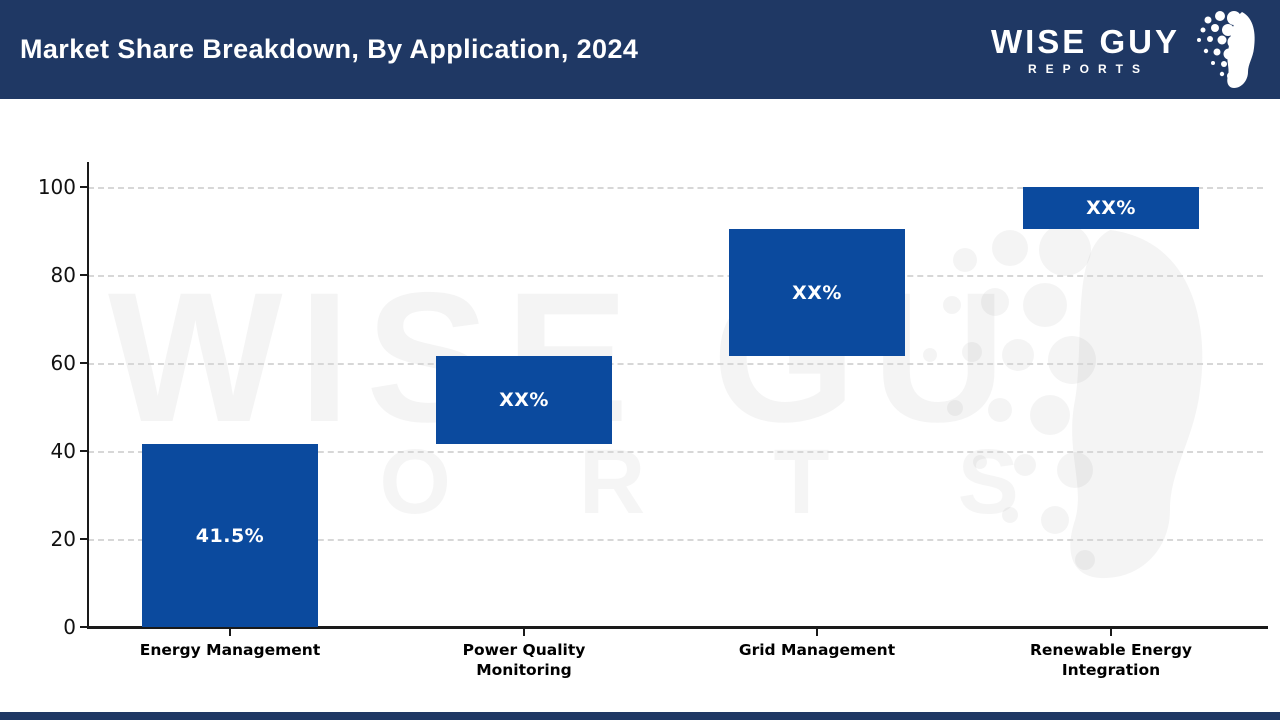 The image size is (1280, 720). I want to click on bar-value-label: 41.5%, so click(230, 535).